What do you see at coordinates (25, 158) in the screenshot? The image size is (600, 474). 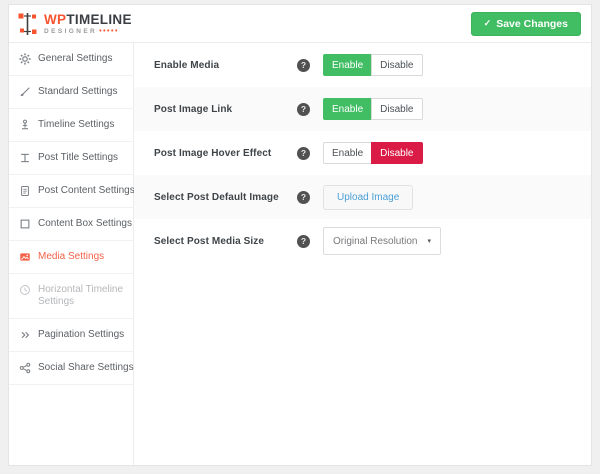 I see `title-icon` at bounding box center [25, 158].